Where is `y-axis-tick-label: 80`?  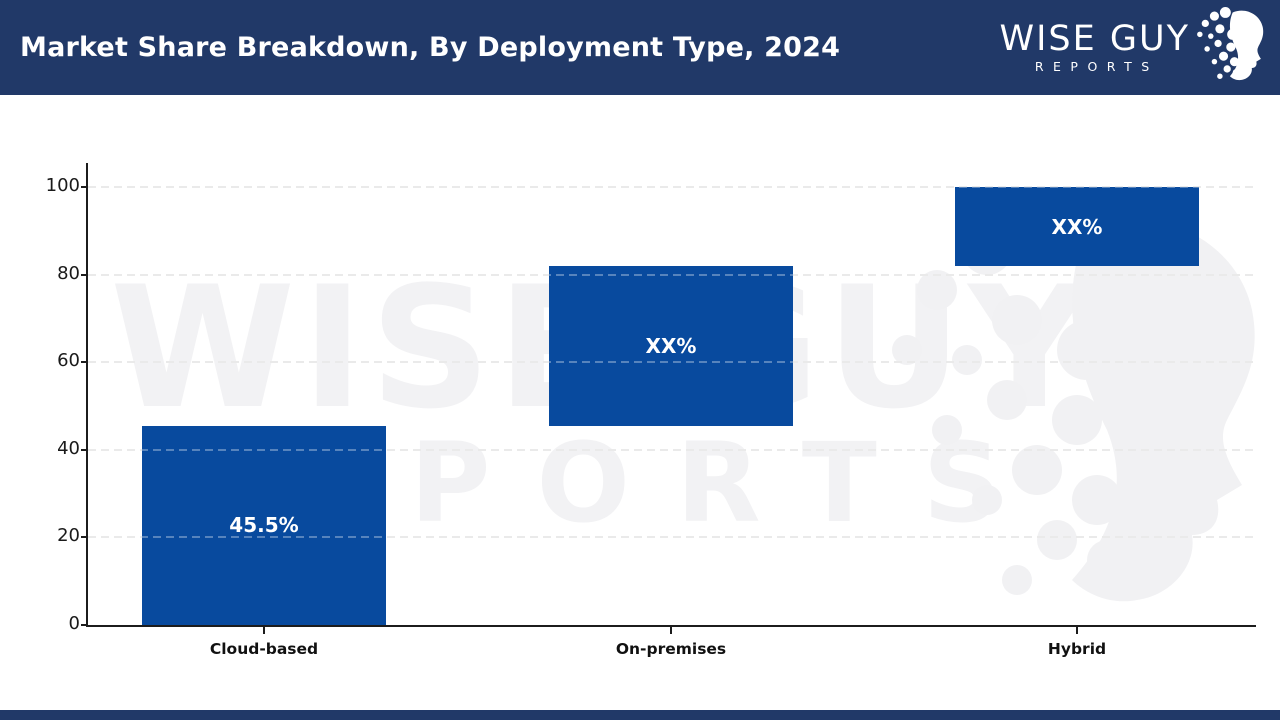 y-axis-tick-label: 80 is located at coordinates (68, 273).